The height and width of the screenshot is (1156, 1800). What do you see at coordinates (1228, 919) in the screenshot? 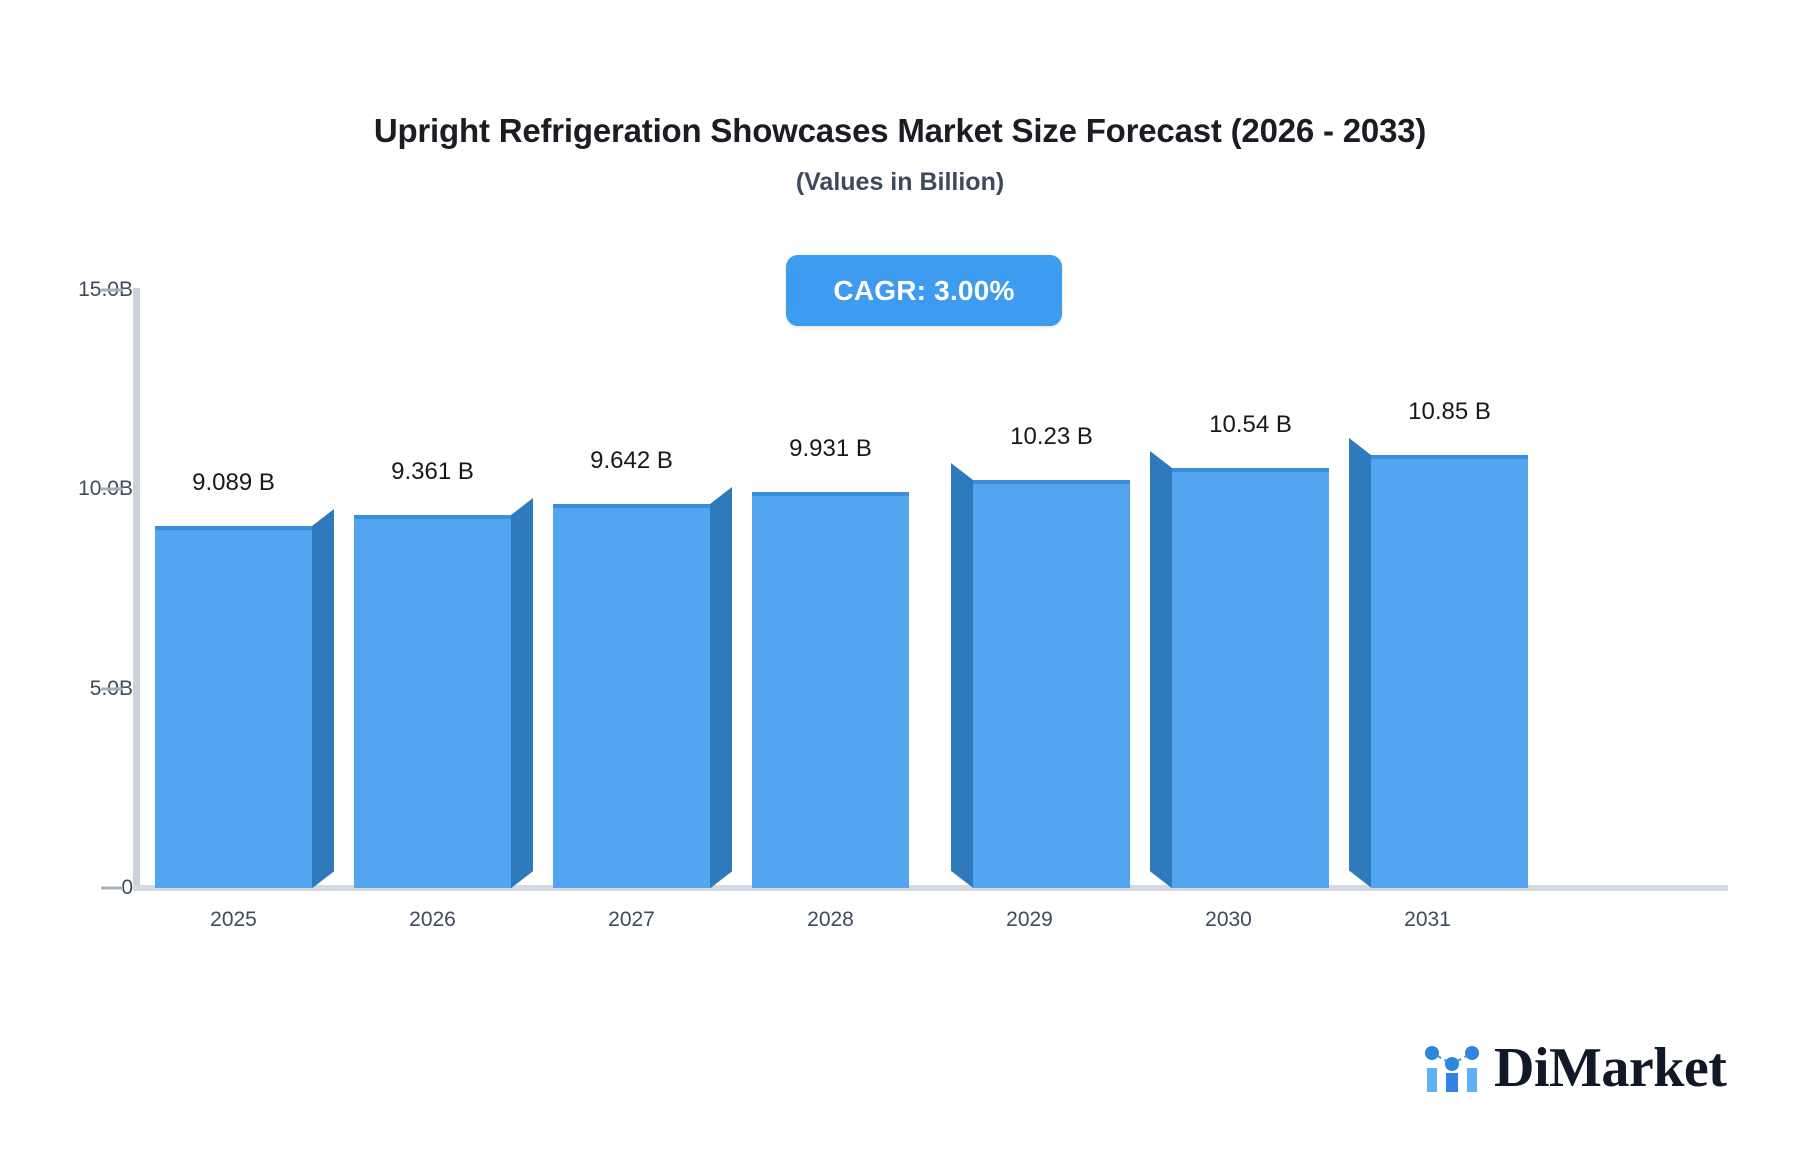
I see `x-axis-tick-label: 2030` at bounding box center [1228, 919].